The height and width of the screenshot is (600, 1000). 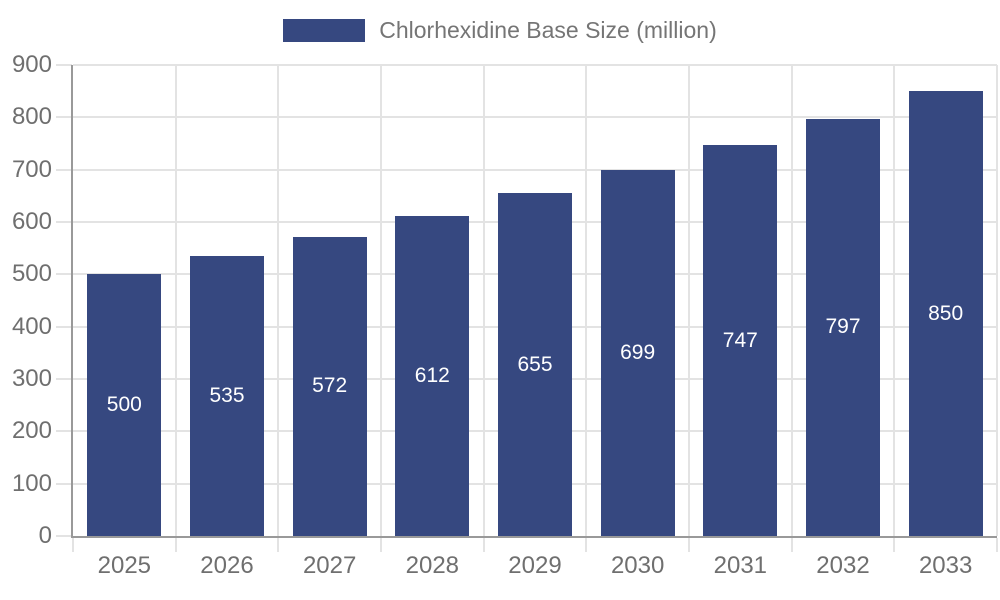 I want to click on bar-value-label: 572, so click(x=330, y=386).